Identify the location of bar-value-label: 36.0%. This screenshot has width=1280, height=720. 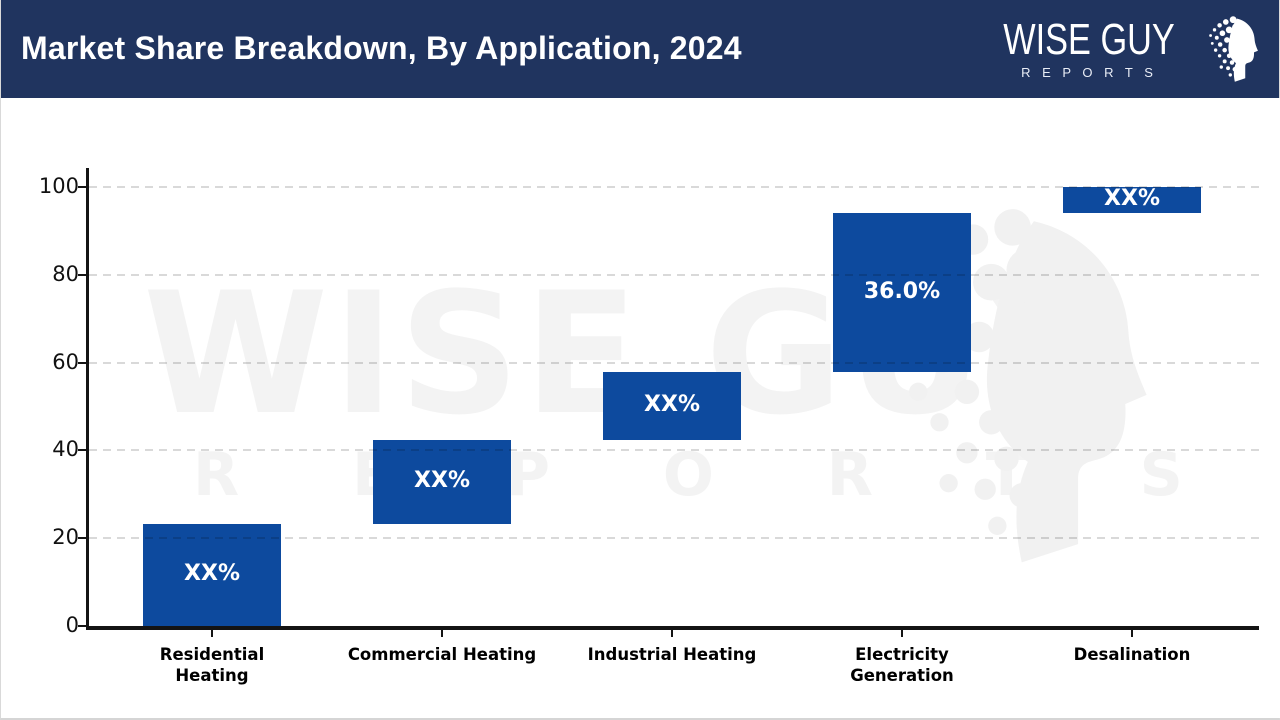
(902, 291).